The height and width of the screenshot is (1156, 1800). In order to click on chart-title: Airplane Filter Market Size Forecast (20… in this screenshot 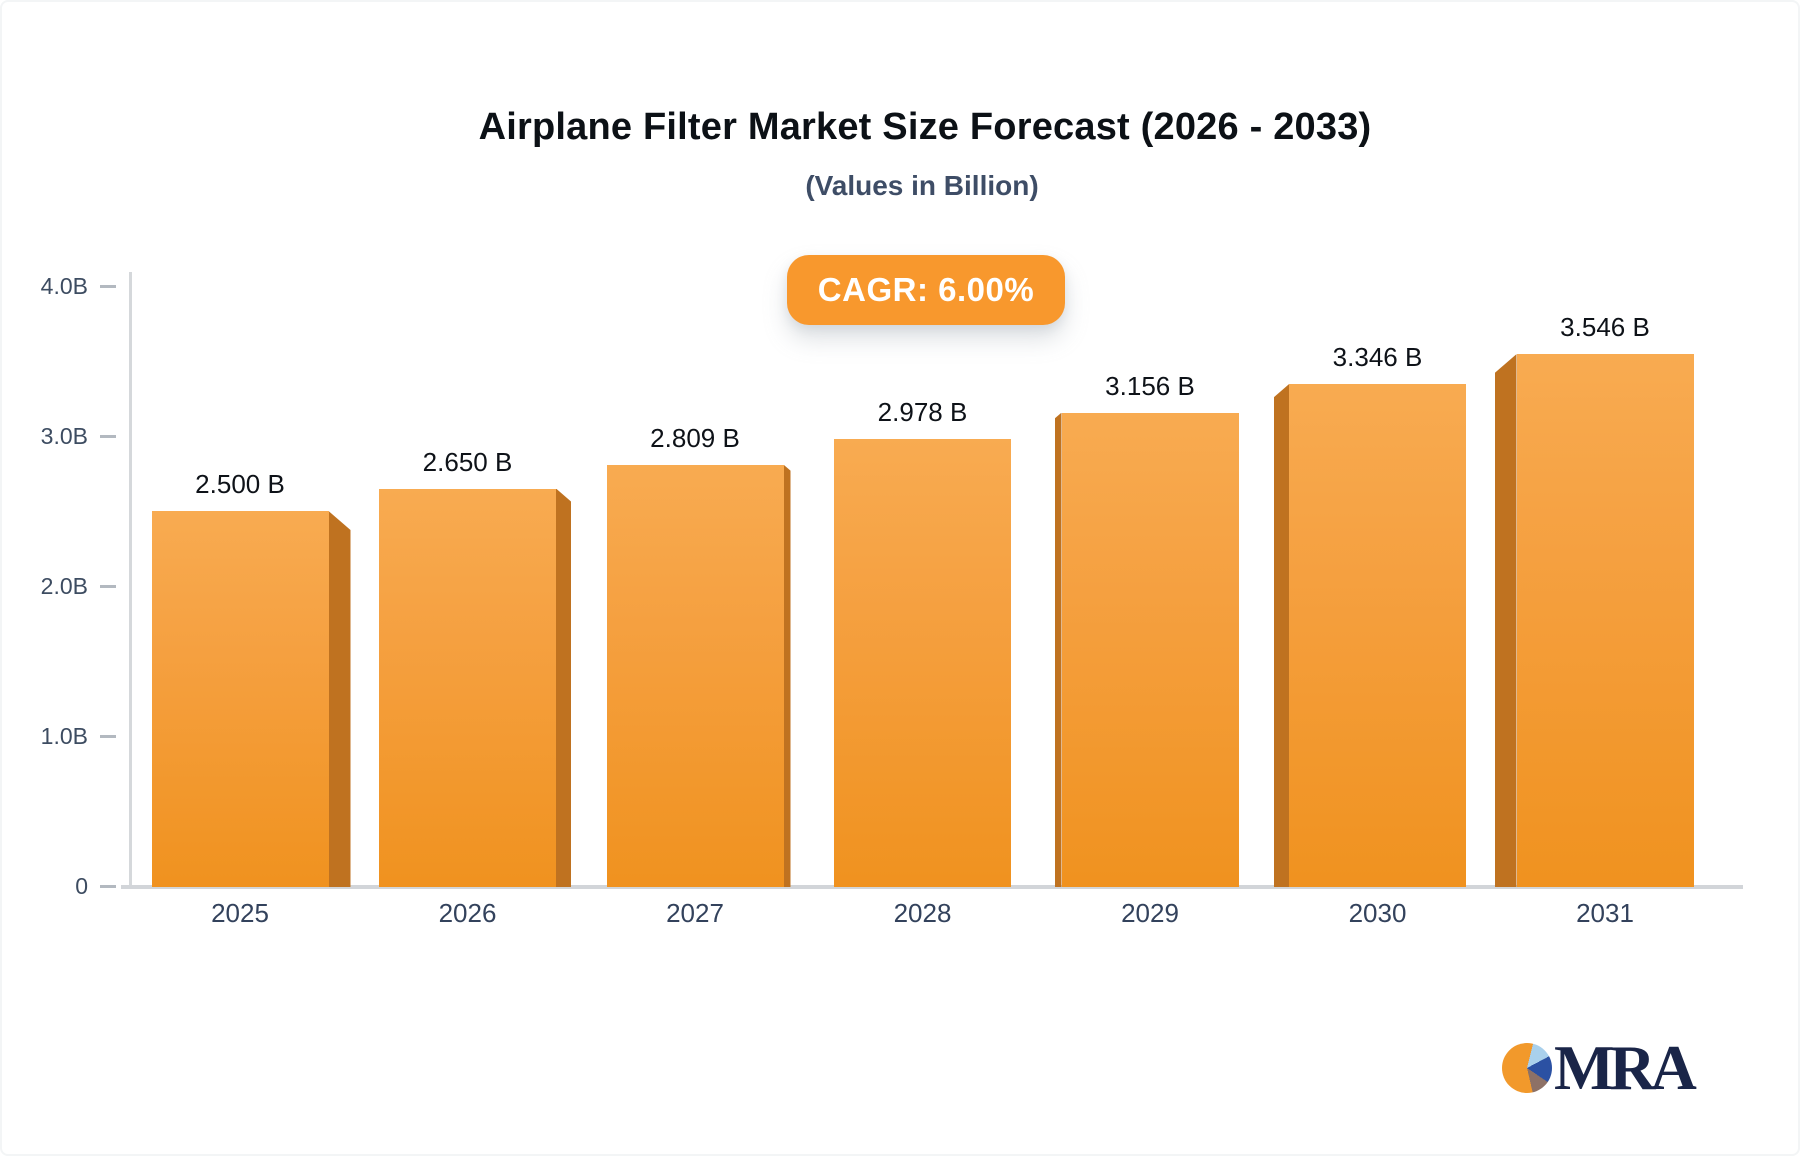, I will do `click(925, 127)`.